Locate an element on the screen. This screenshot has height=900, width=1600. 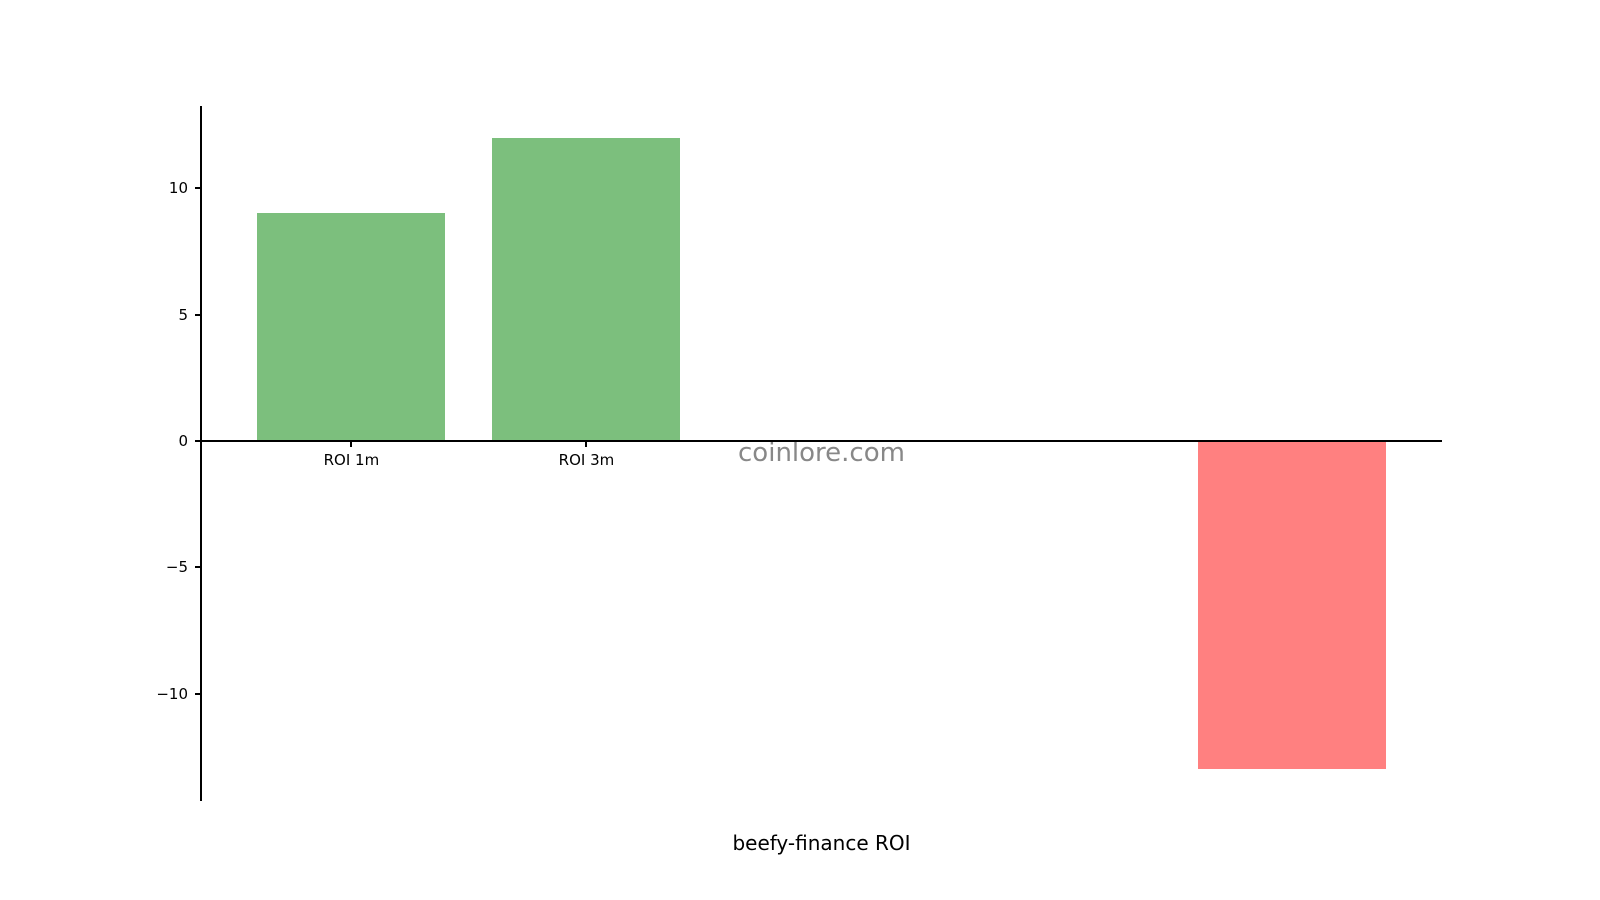
bar-roi-3m is located at coordinates (586, 289).